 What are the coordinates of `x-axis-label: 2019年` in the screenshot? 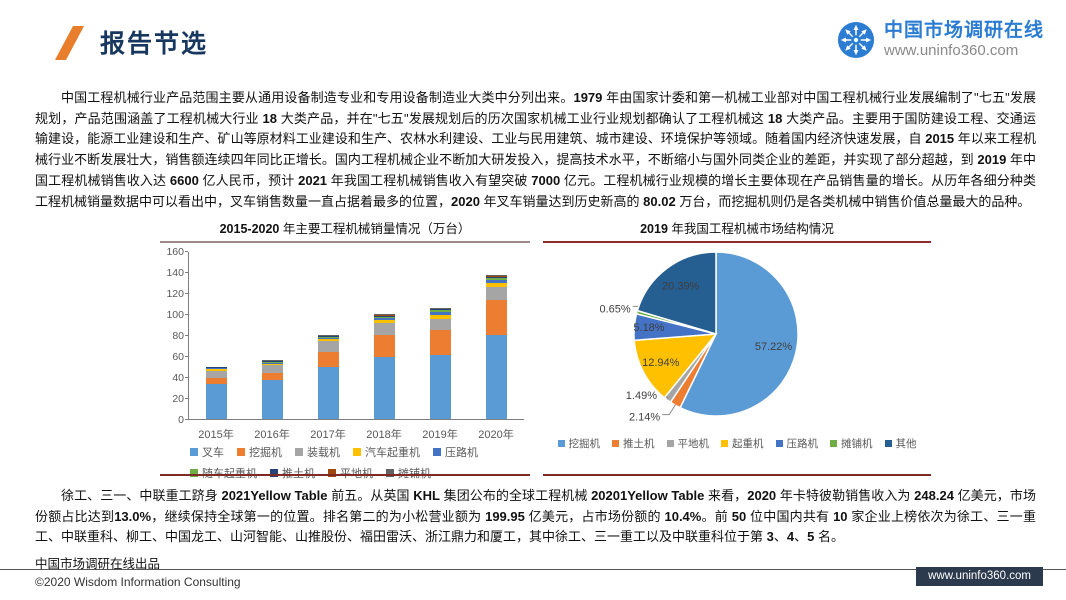 It's located at (440, 435).